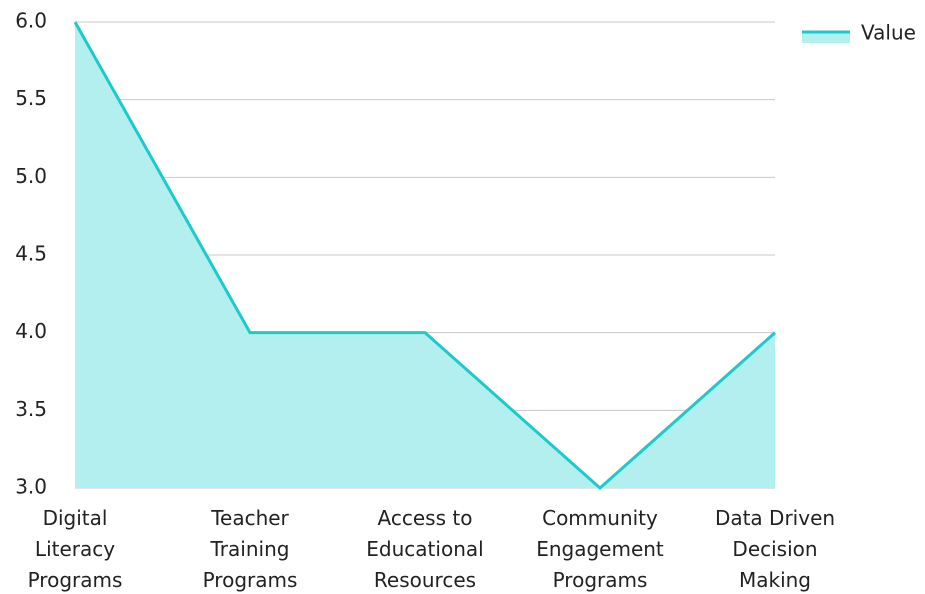 The width and height of the screenshot is (925, 594). I want to click on y-tick-label: 6.0, so click(31, 21).